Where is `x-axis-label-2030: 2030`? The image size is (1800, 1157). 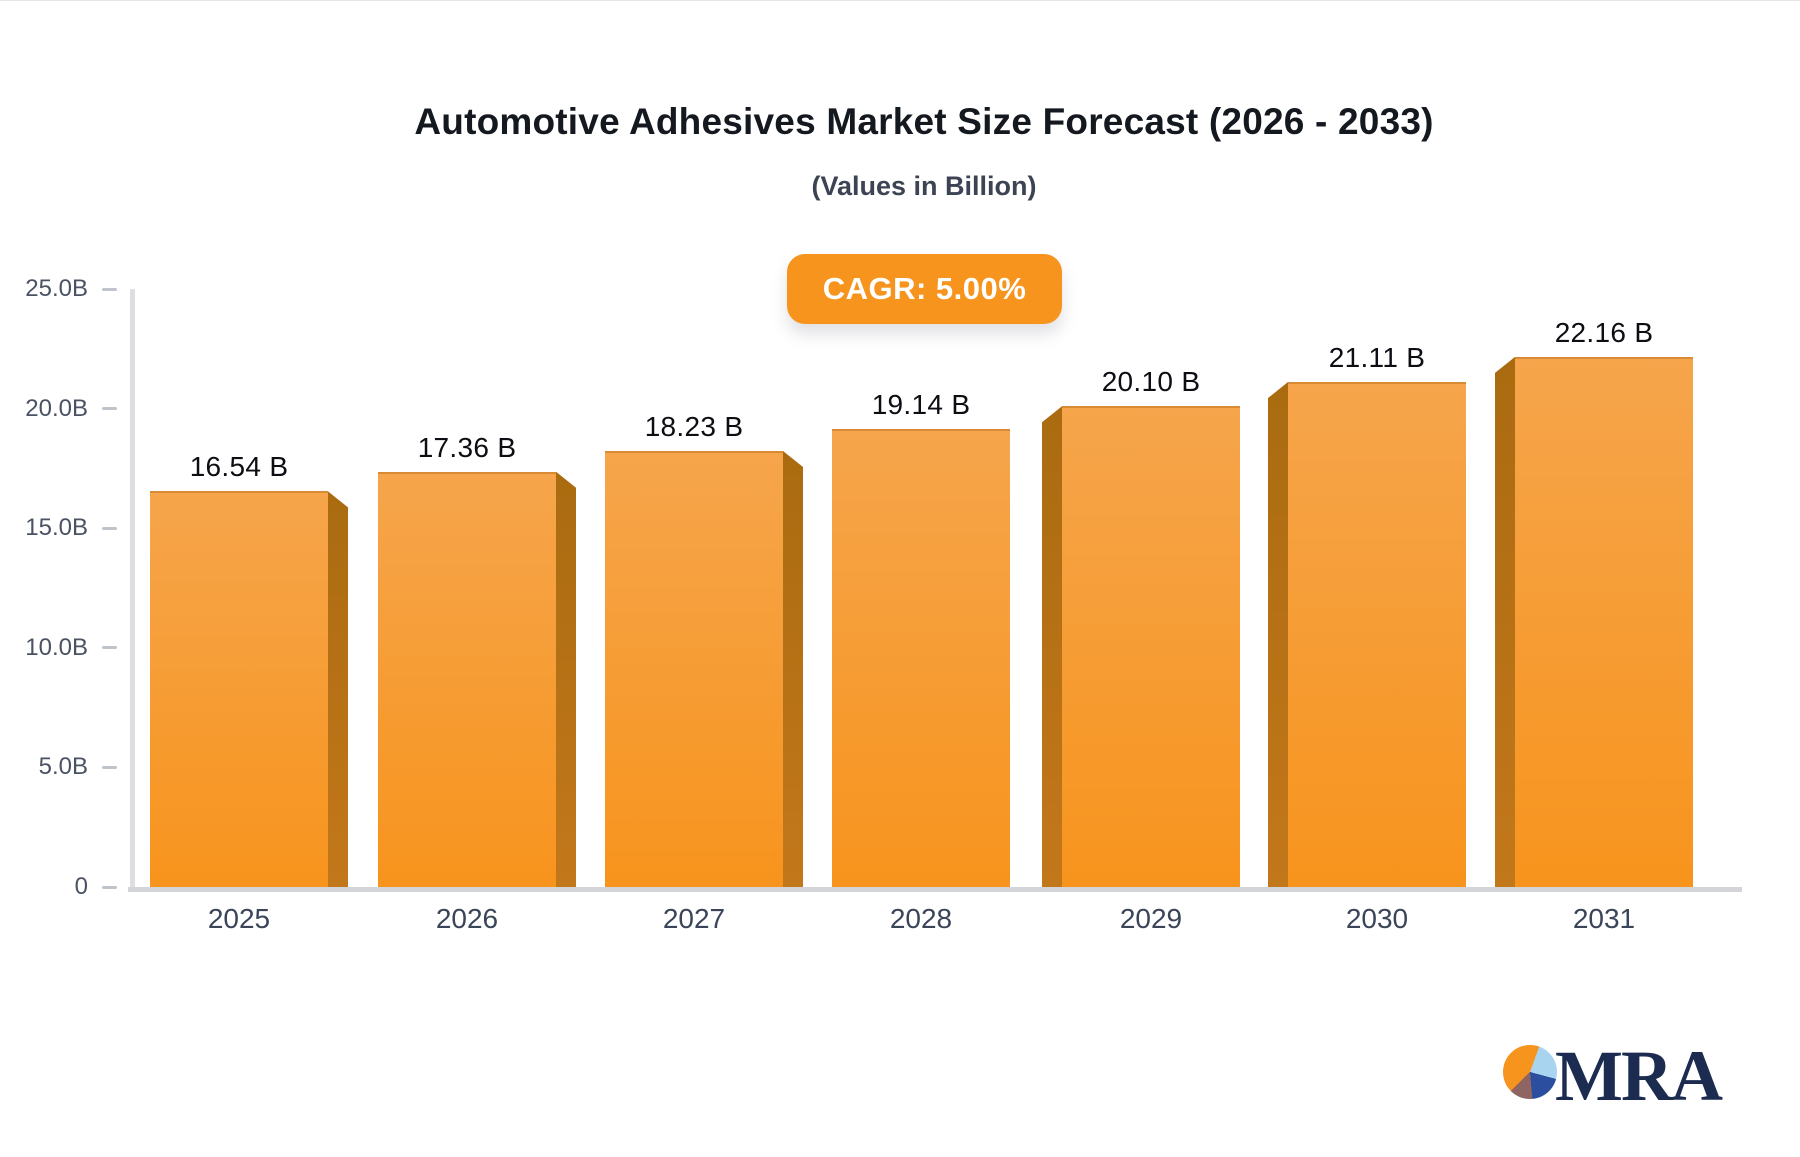
x-axis-label-2030: 2030 is located at coordinates (1377, 918).